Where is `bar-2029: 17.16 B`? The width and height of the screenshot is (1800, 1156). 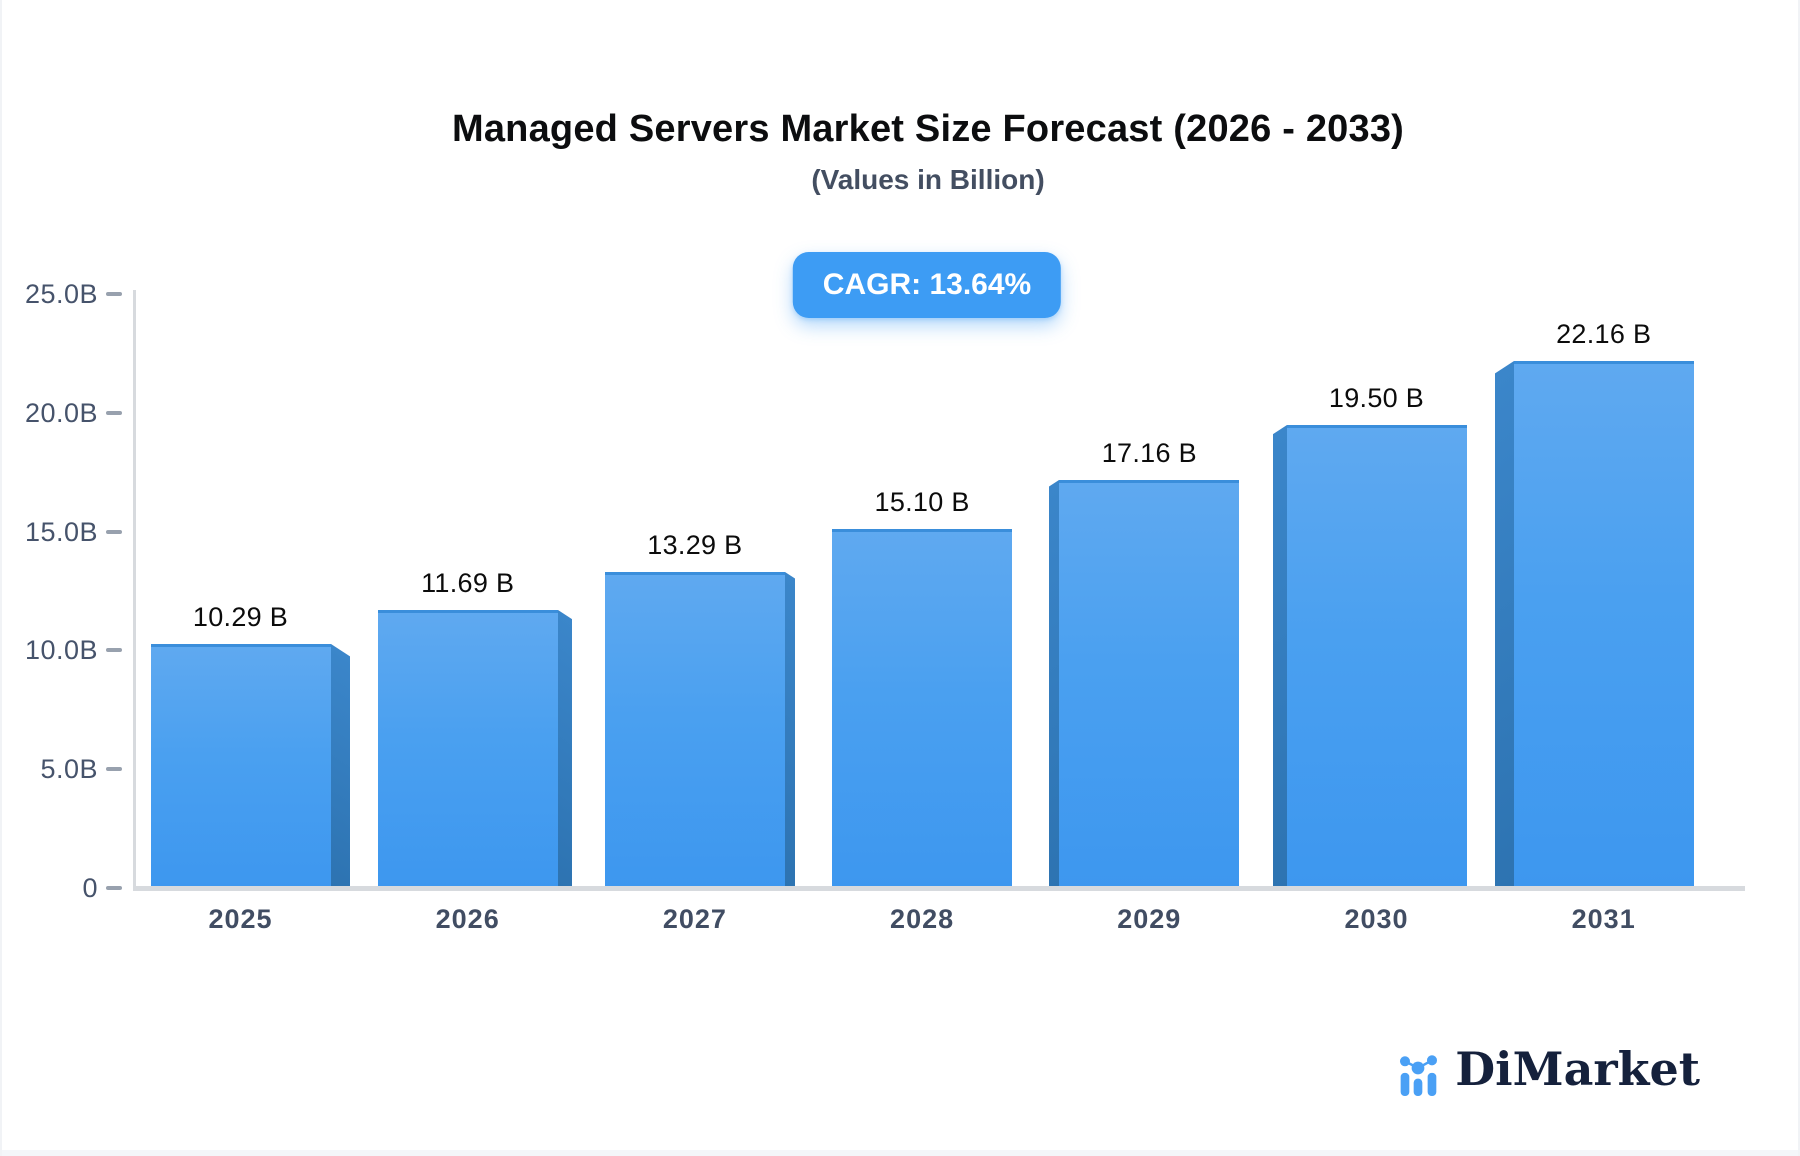
bar-2029: 17.16 B is located at coordinates (1144, 663).